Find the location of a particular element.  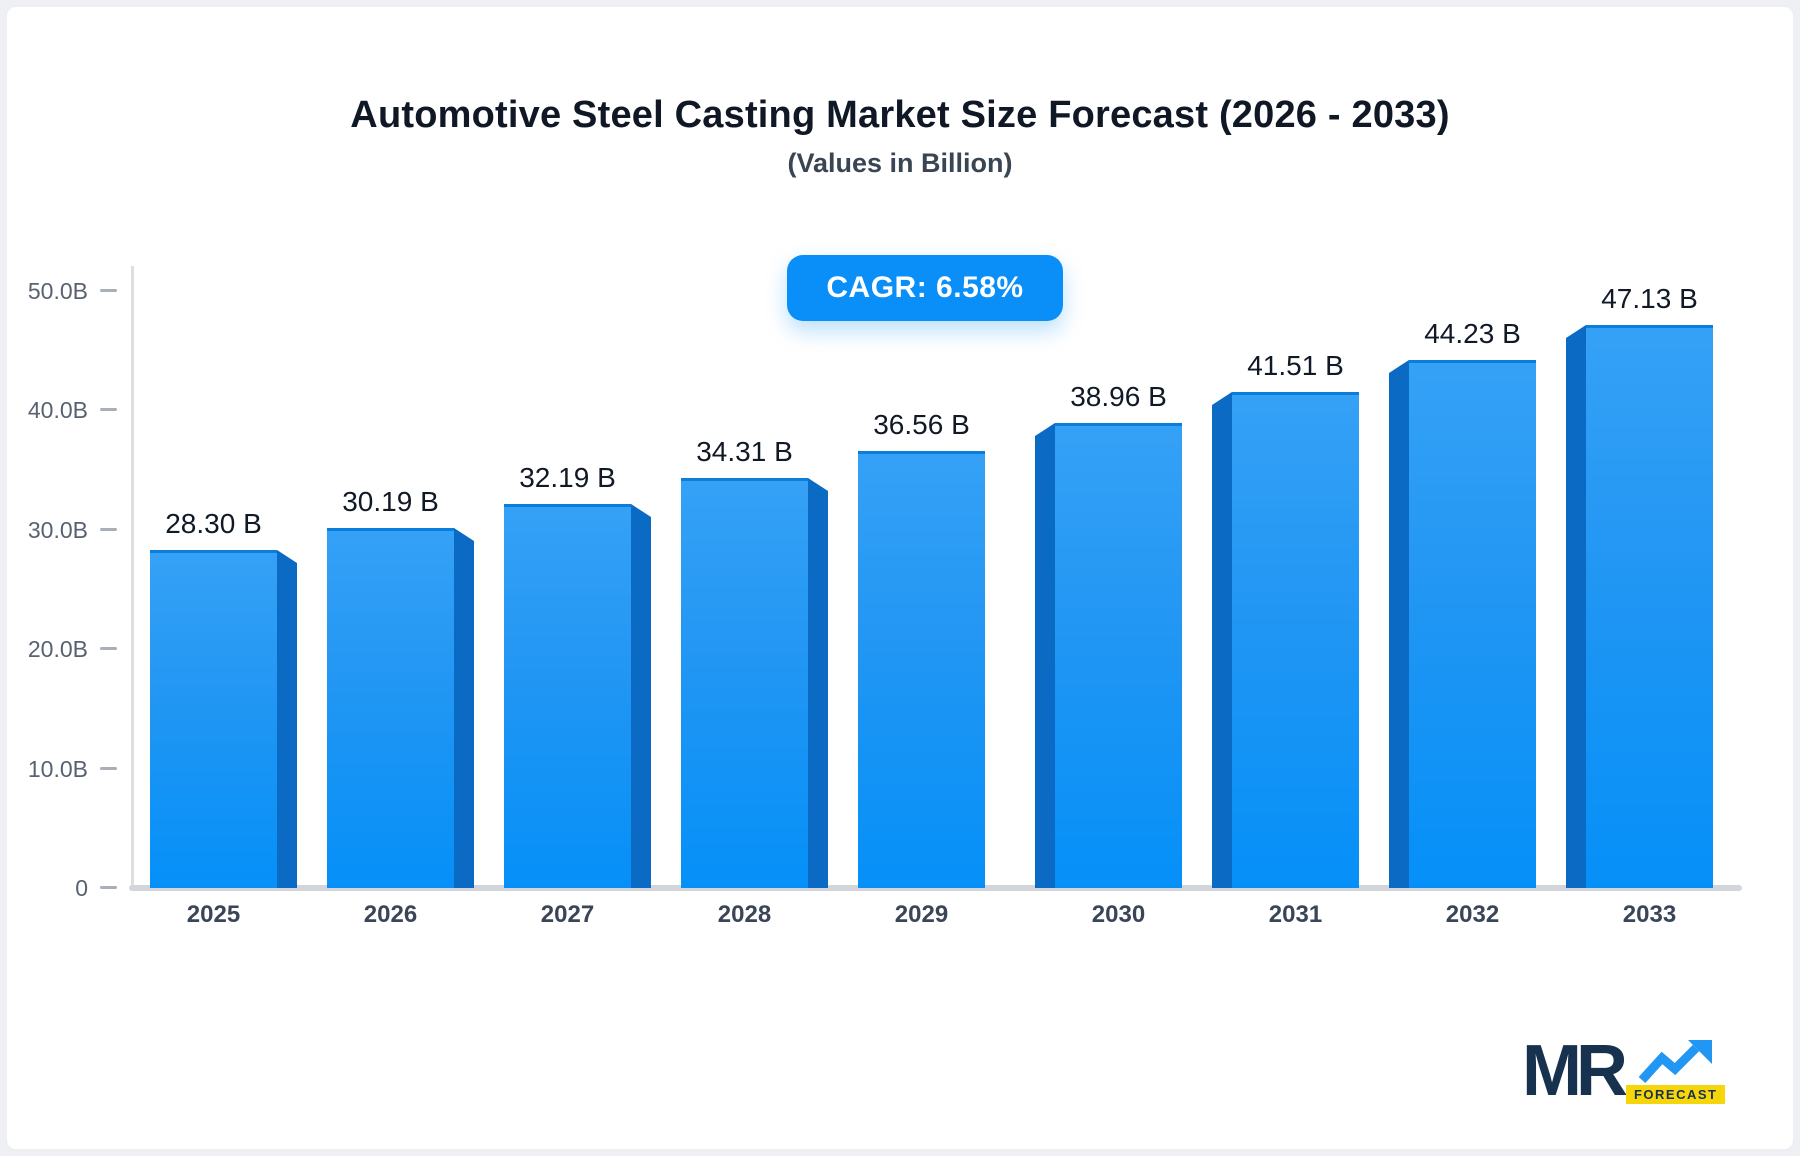

bar-value-label-2026: 30.19 B is located at coordinates (390, 501).